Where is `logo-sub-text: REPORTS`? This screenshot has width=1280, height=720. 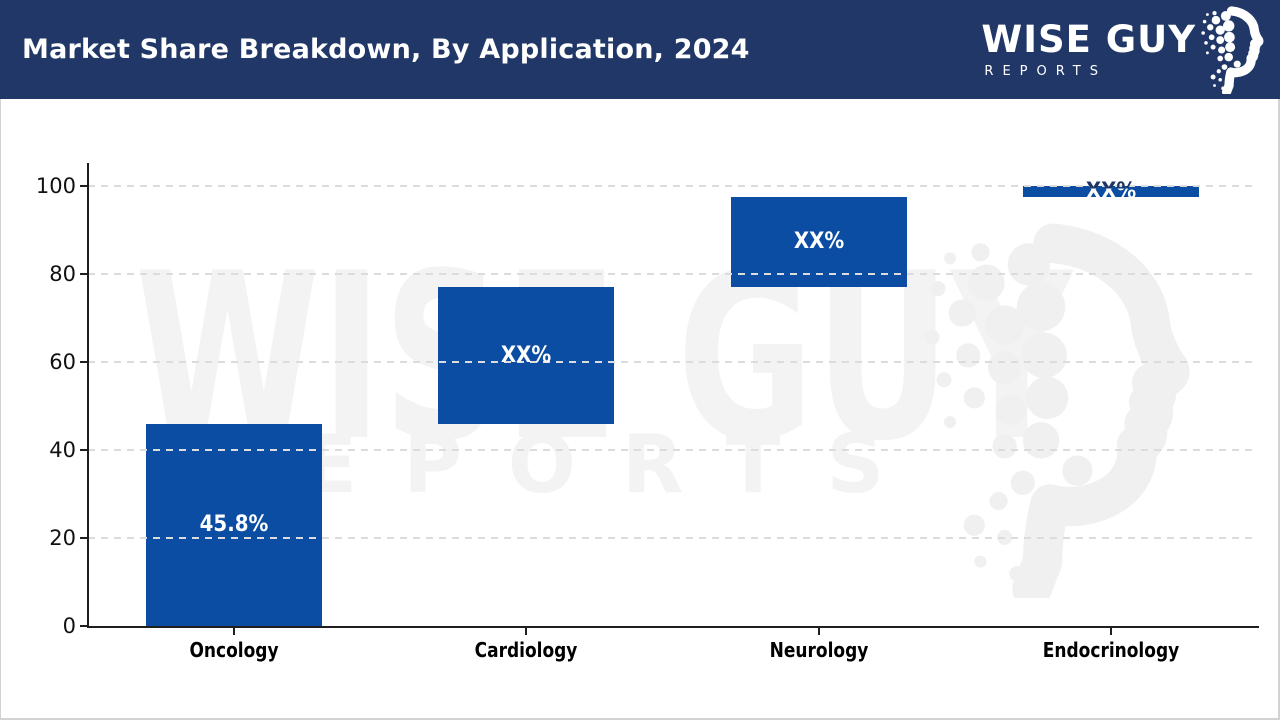
logo-sub-text: REPORTS is located at coordinates (1046, 71).